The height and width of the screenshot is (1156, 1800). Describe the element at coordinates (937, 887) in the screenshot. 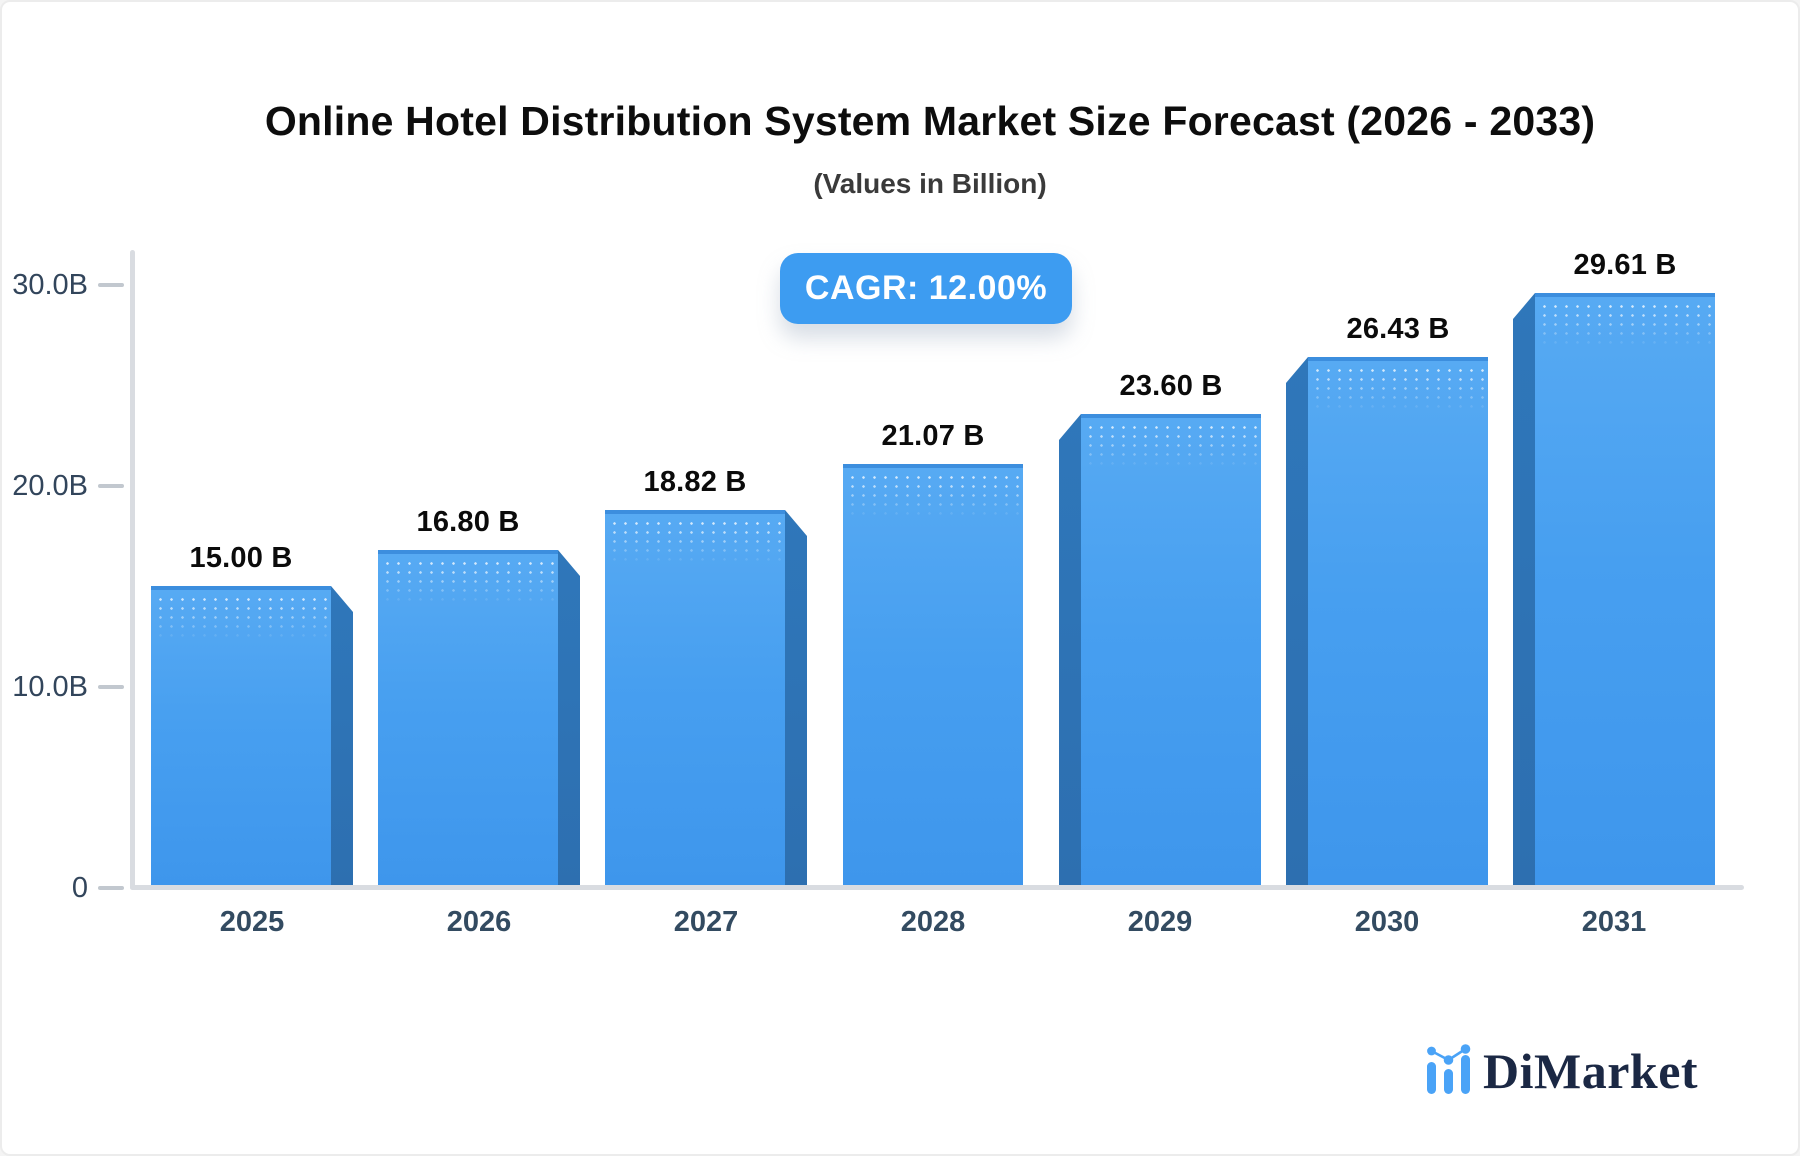

I see `x-axis-baseline` at that location.